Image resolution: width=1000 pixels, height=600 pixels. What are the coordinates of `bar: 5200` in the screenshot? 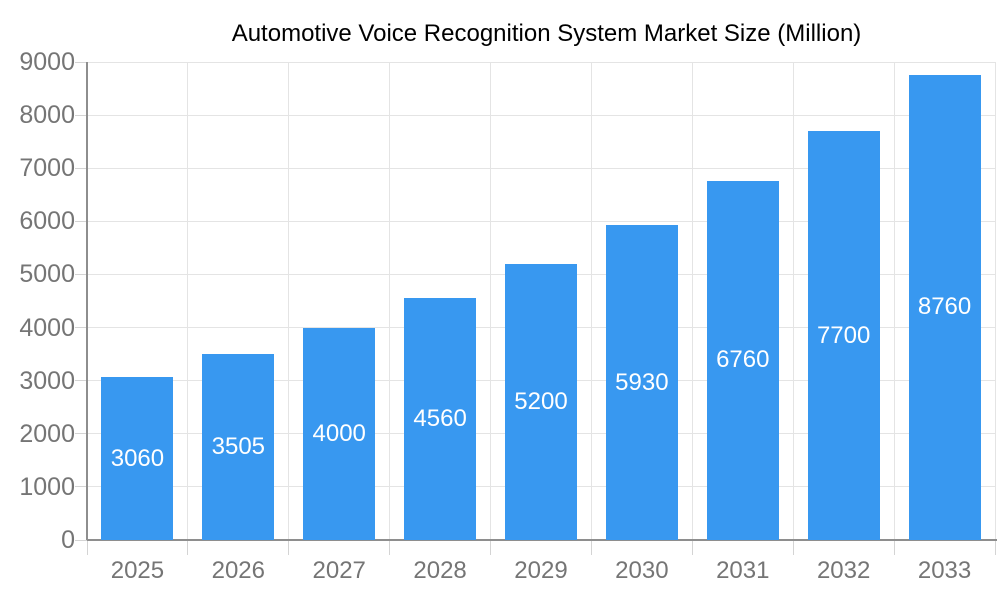 It's located at (541, 401).